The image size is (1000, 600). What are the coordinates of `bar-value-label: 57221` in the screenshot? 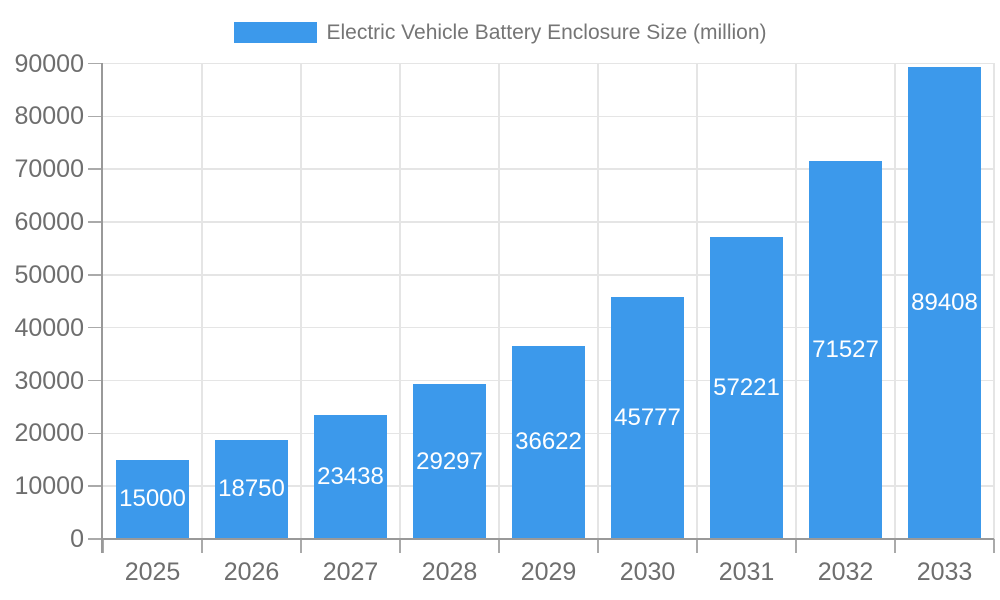 It's located at (746, 387).